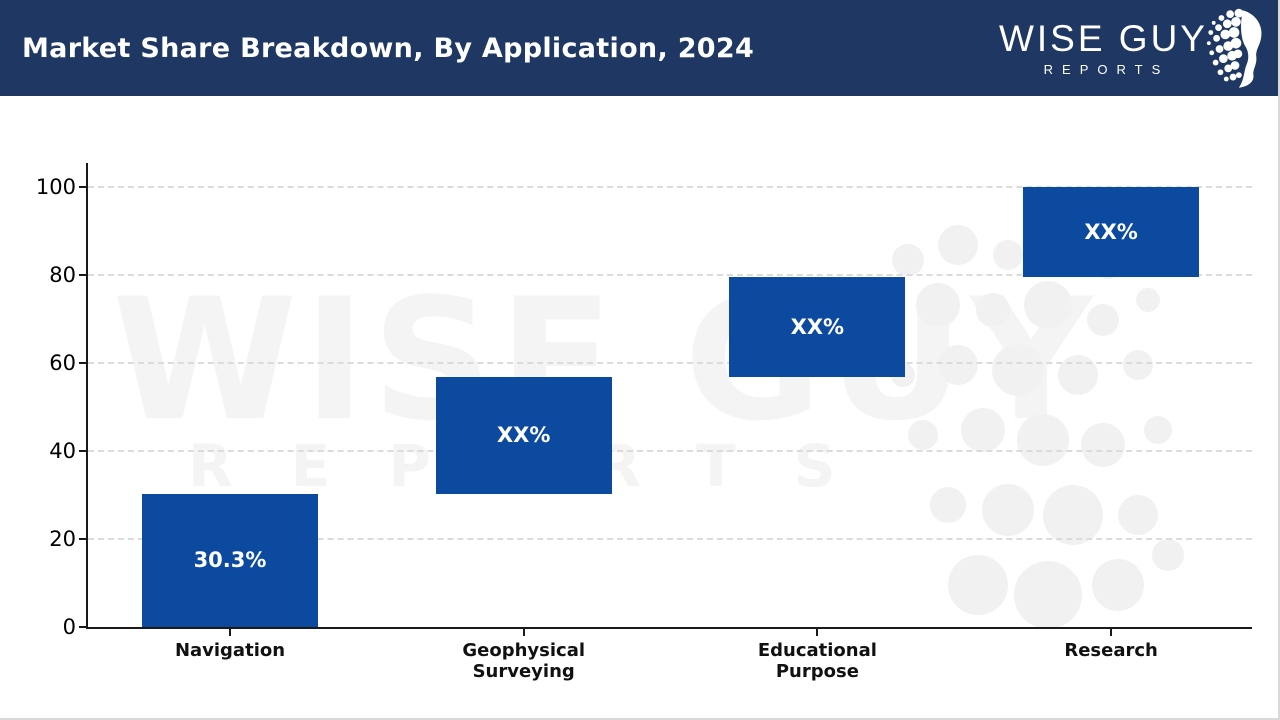 The image size is (1280, 720). I want to click on bar-value-label: 30.3%, so click(230, 560).